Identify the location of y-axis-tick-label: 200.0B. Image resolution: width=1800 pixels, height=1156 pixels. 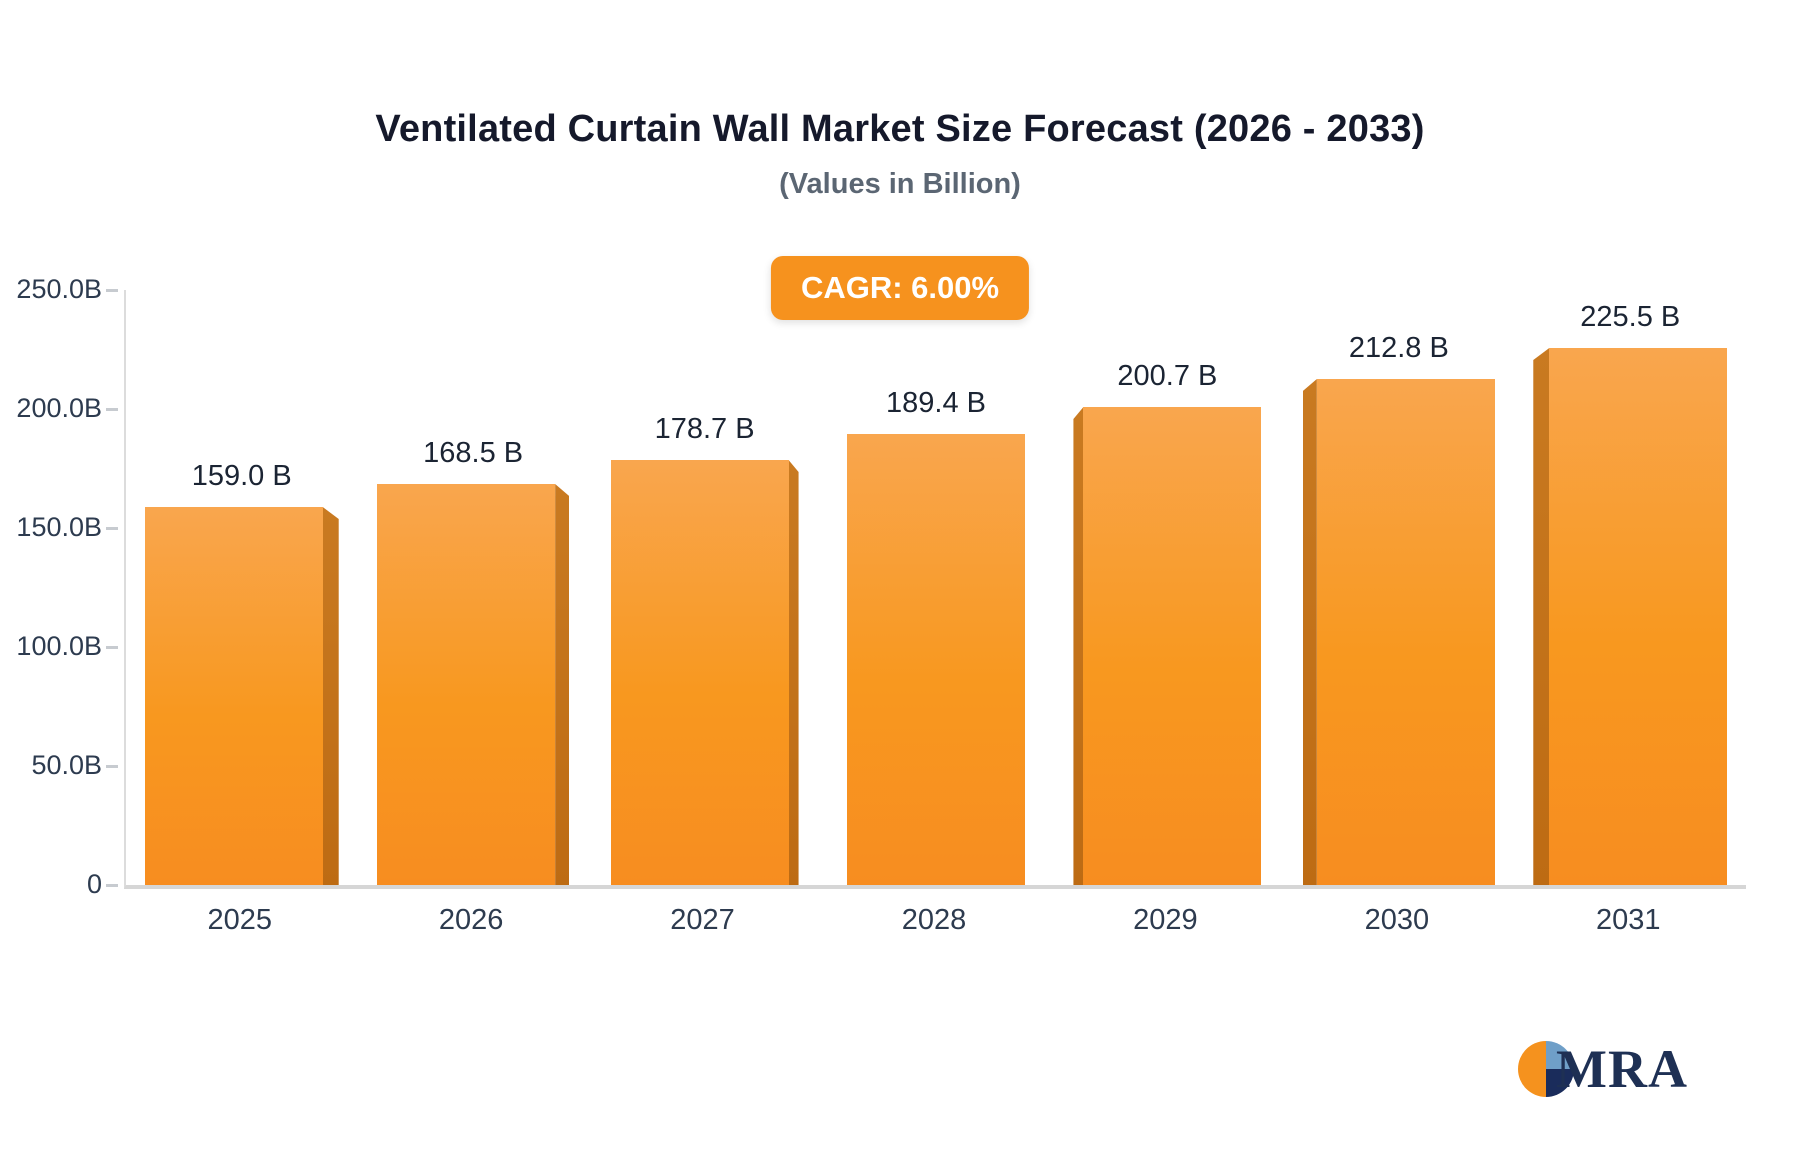
(59, 408).